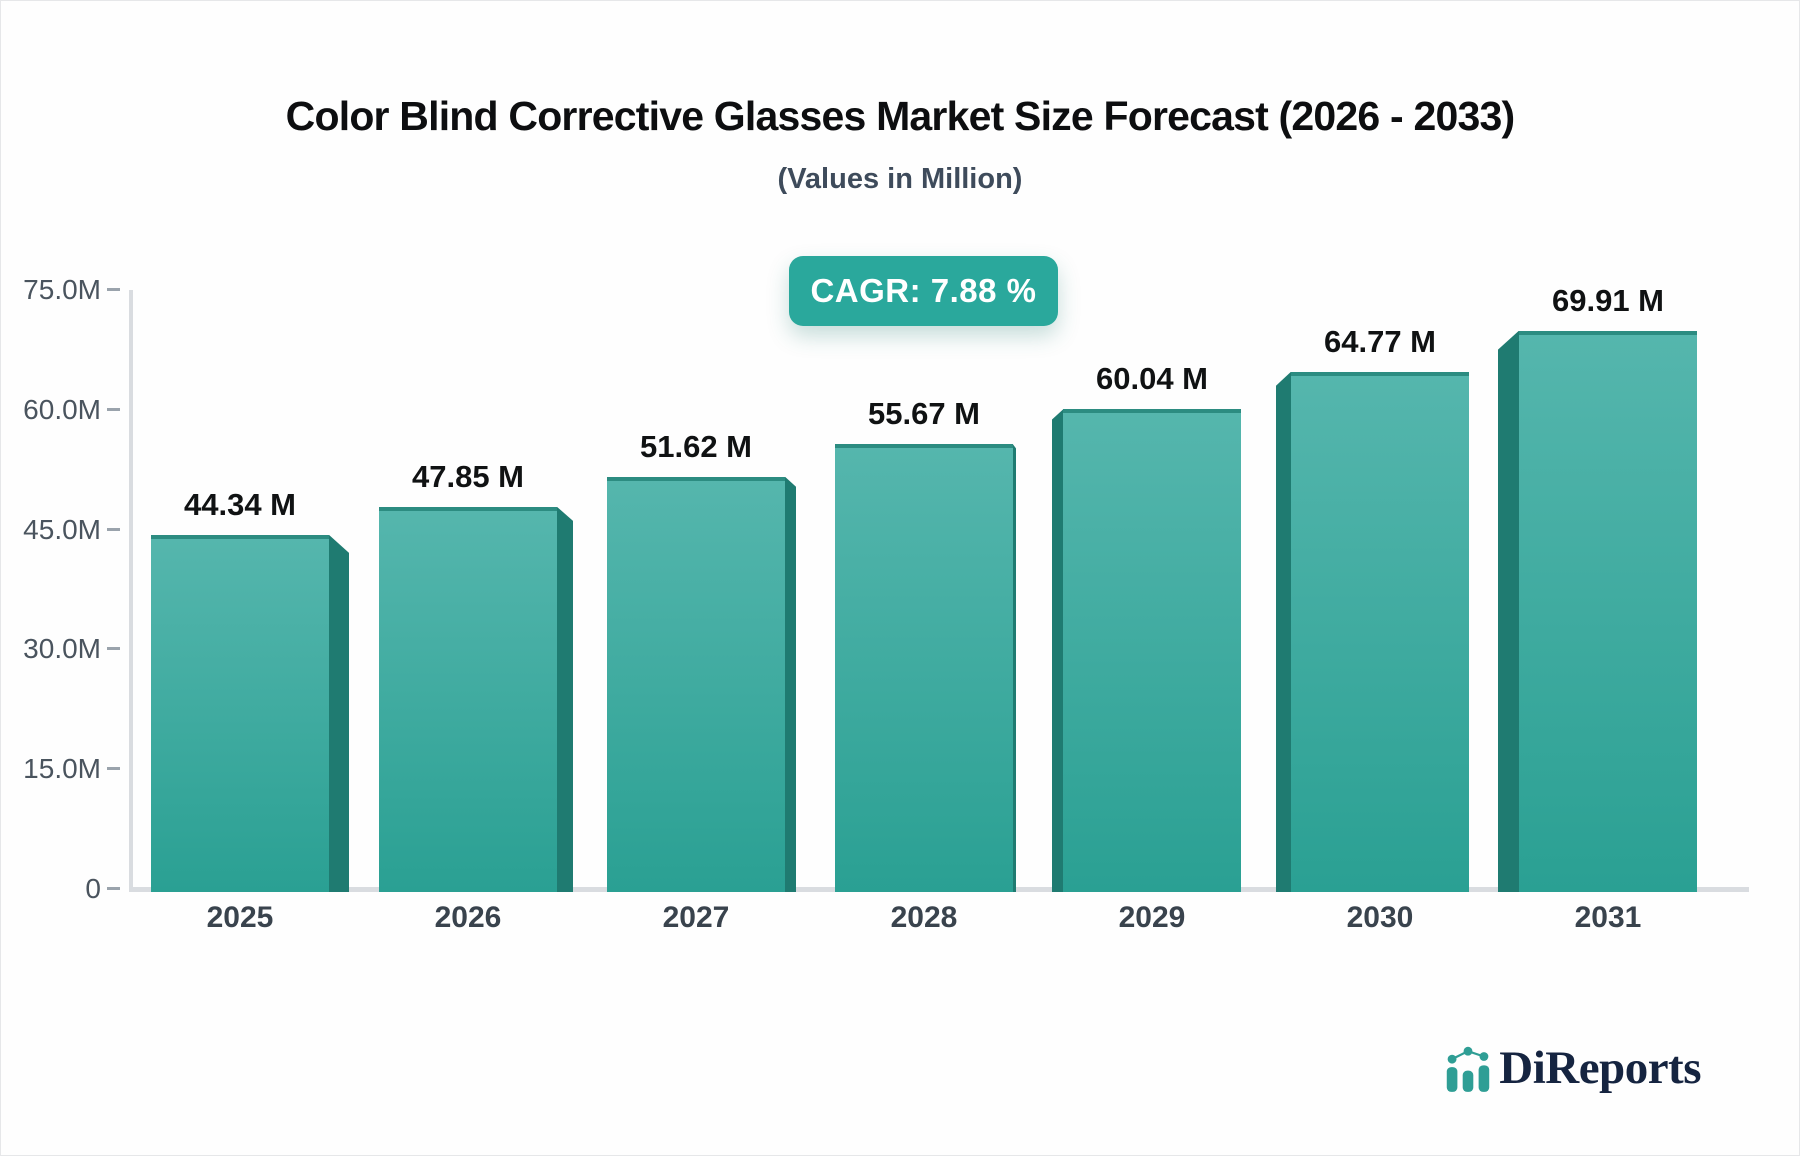 Image resolution: width=1800 pixels, height=1156 pixels. What do you see at coordinates (1057, 650) in the screenshot?
I see `bar-side-face-2029` at bounding box center [1057, 650].